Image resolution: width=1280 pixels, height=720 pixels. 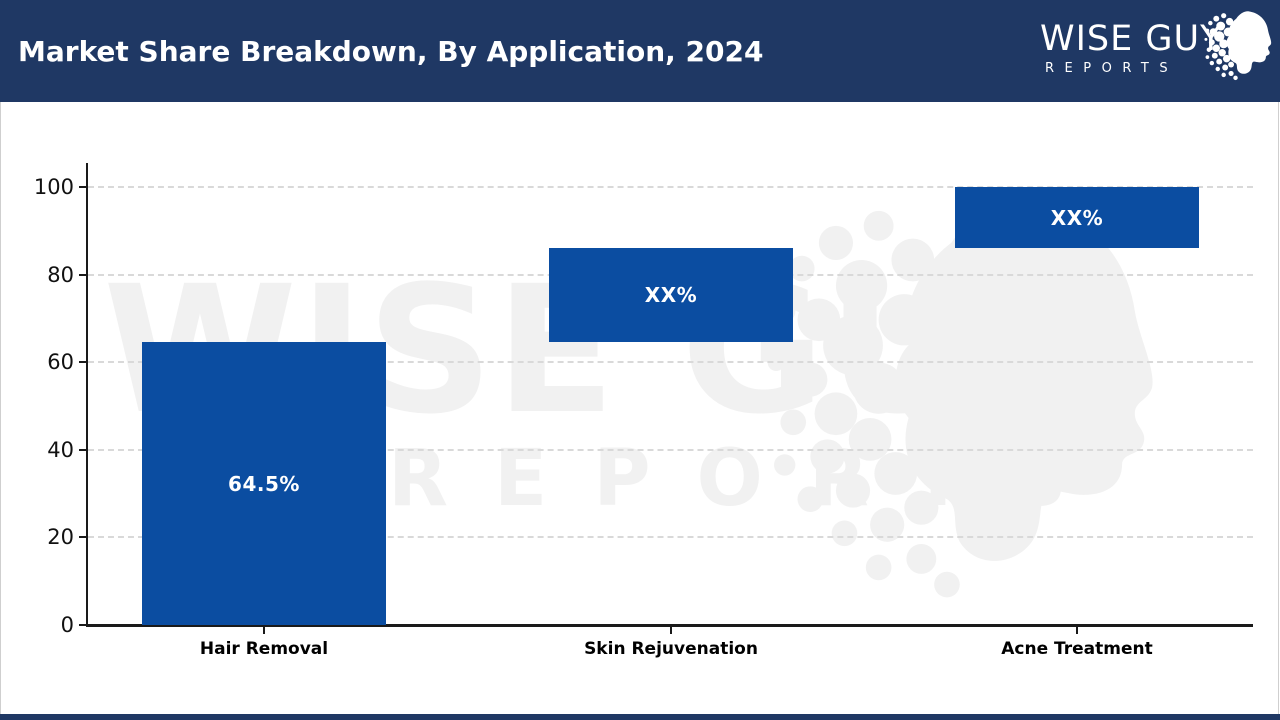 I want to click on logo-head-icon, so click(x=1238, y=46).